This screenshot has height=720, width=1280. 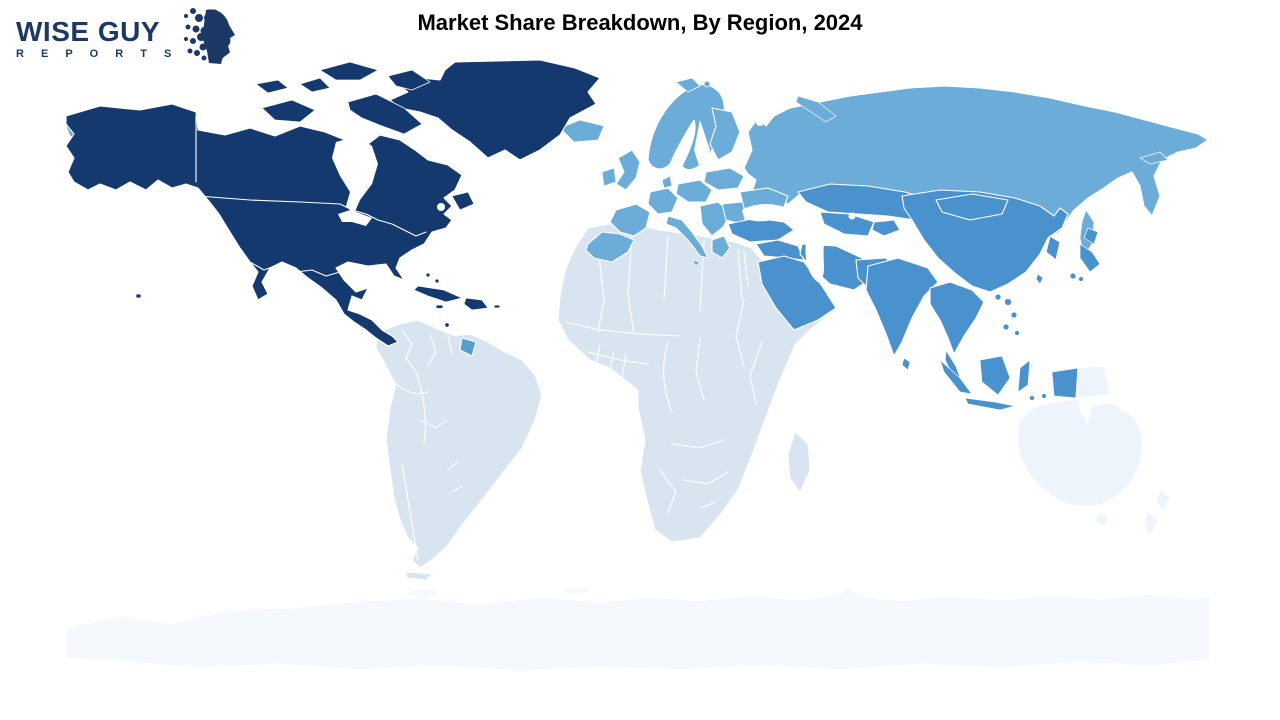 I want to click on gulf-carpentaria, so click(x=1086, y=411).